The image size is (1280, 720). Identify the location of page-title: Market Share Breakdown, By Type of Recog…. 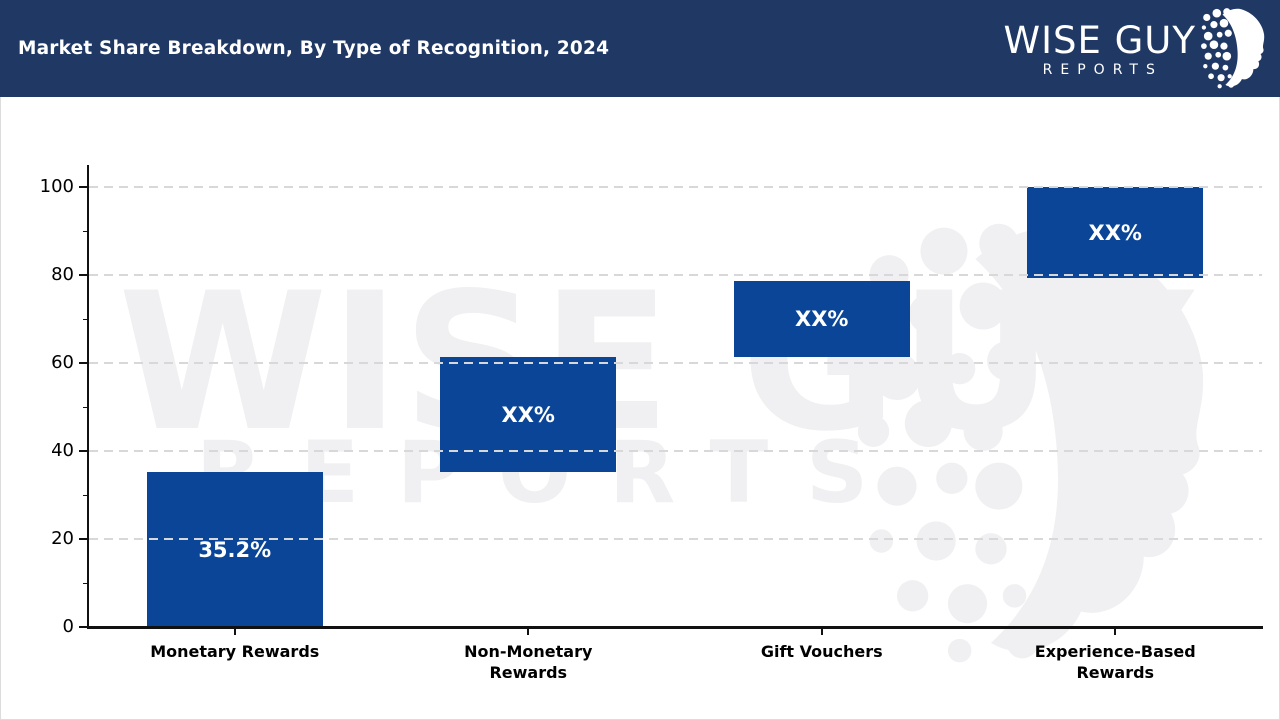
(314, 48).